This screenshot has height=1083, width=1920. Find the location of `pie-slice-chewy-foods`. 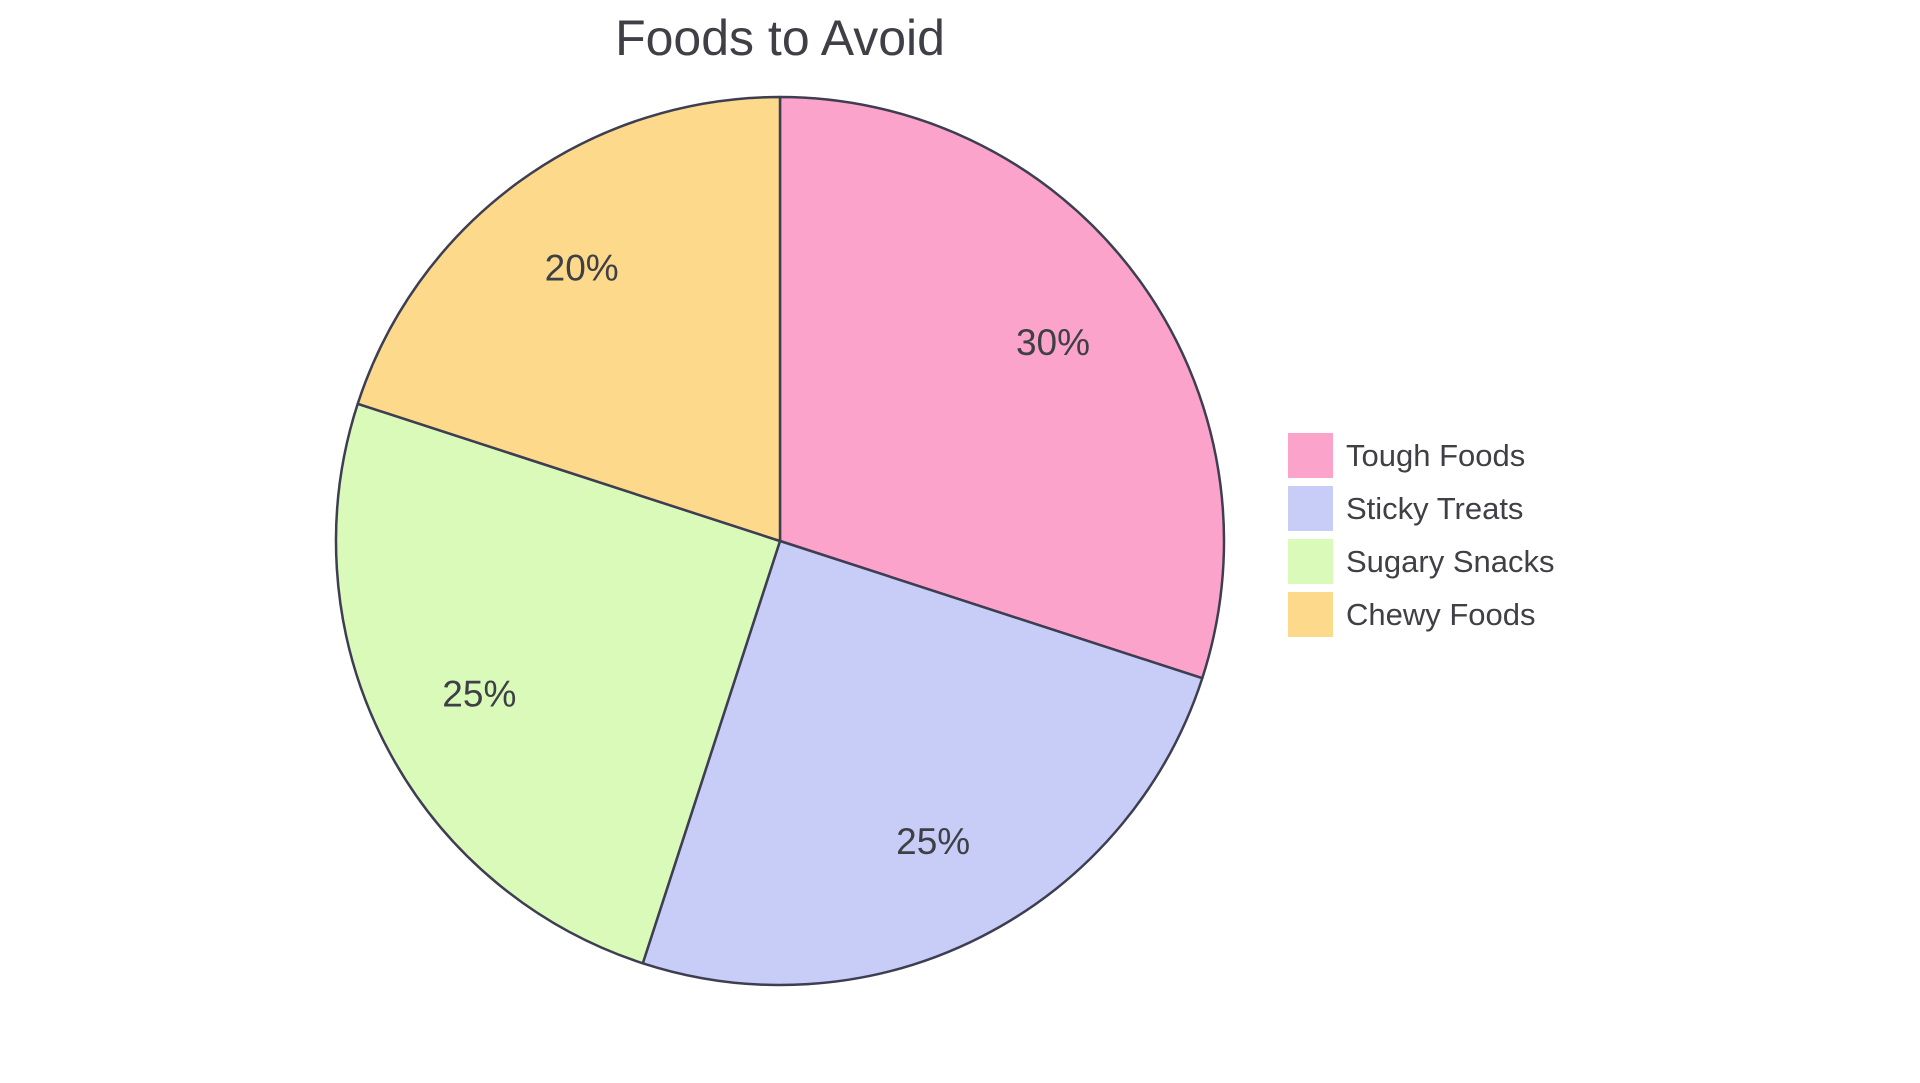

pie-slice-chewy-foods is located at coordinates (569, 319).